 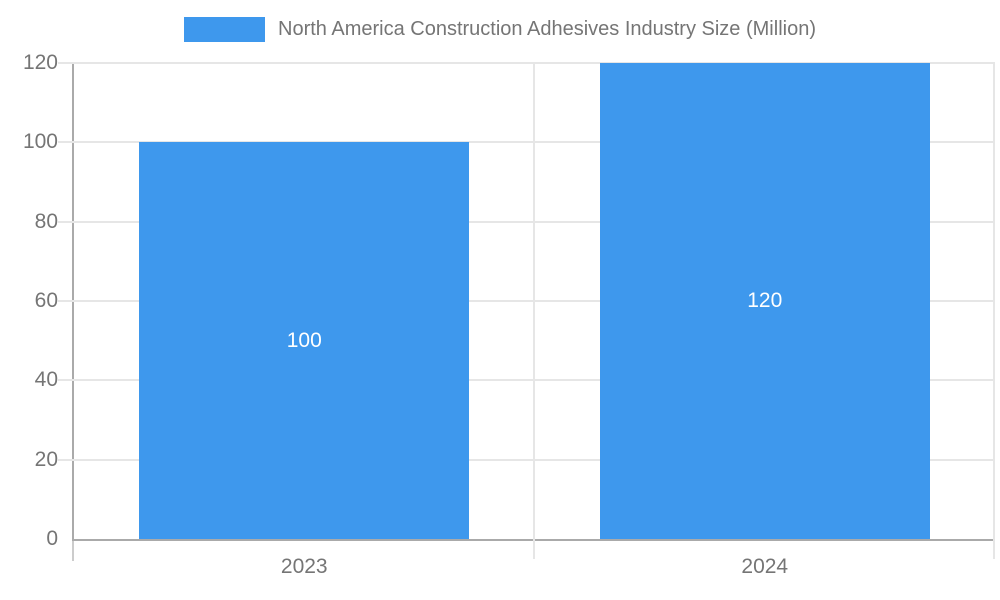 What do you see at coordinates (765, 566) in the screenshot?
I see `x-axis-tick-label-2024: 2024` at bounding box center [765, 566].